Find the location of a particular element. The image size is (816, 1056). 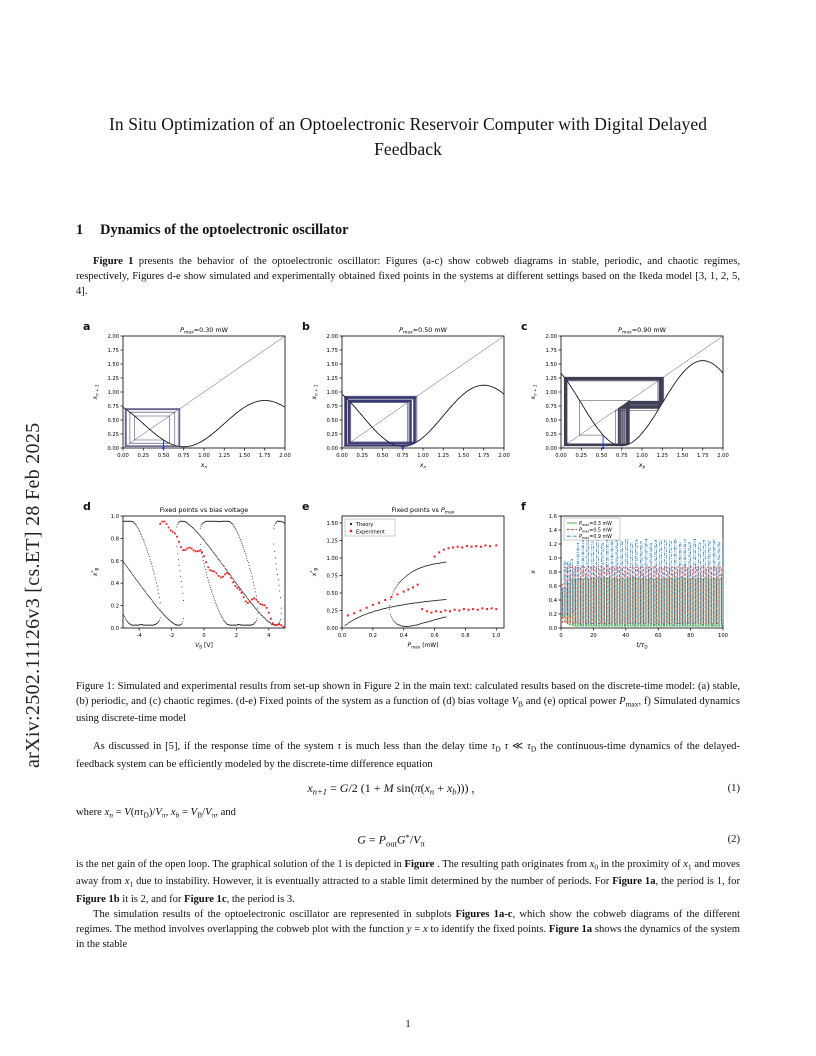

svg-text: 100 is located at coordinates (723, 636).